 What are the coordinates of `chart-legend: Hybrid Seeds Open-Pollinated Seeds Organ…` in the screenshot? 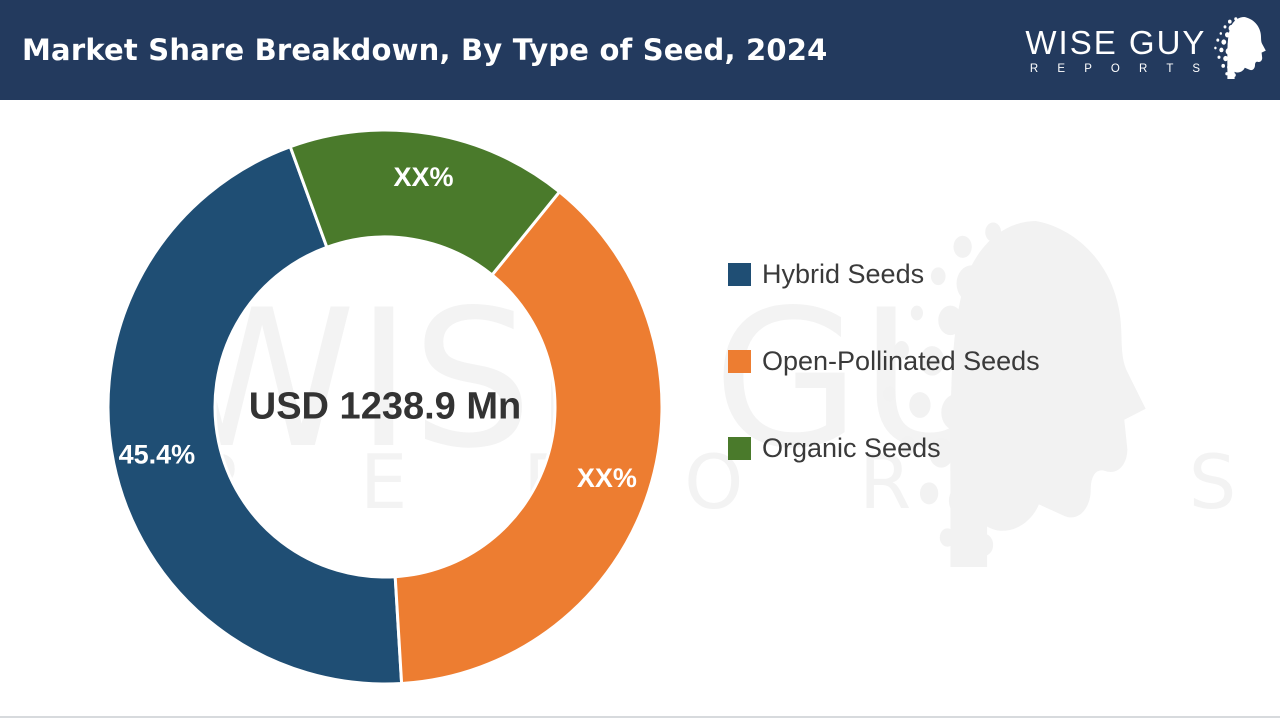 It's located at (884, 388).